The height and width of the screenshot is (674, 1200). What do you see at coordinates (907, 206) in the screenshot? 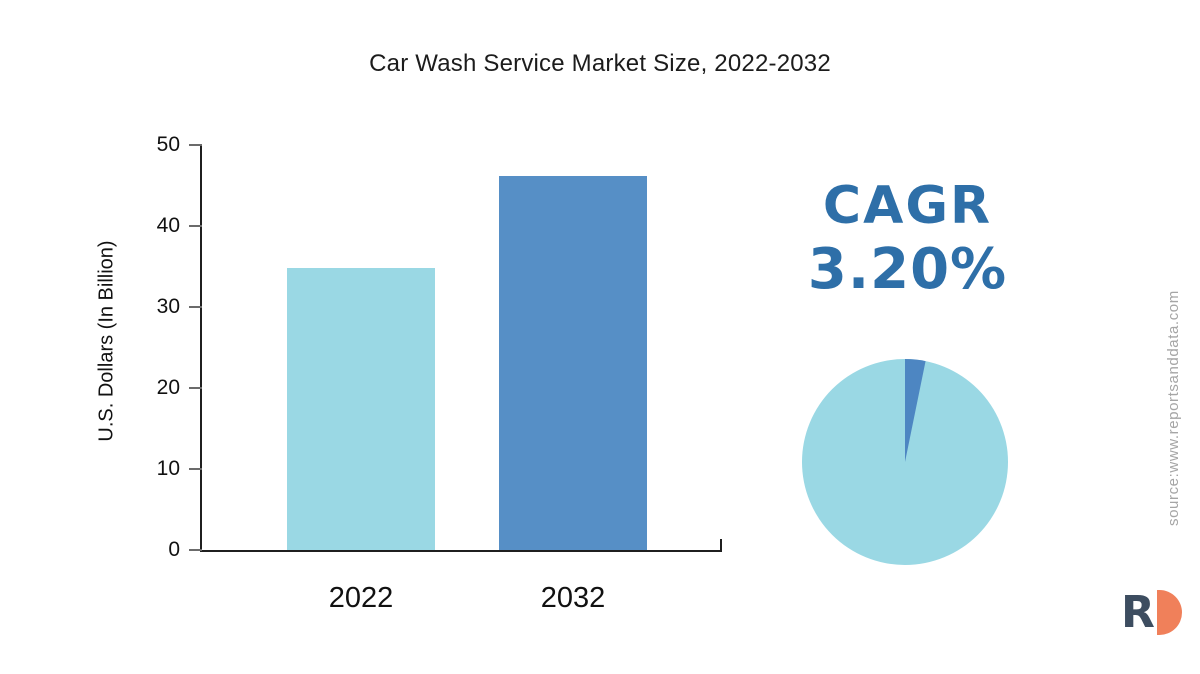
I see `cagr-label: CAGR` at bounding box center [907, 206].